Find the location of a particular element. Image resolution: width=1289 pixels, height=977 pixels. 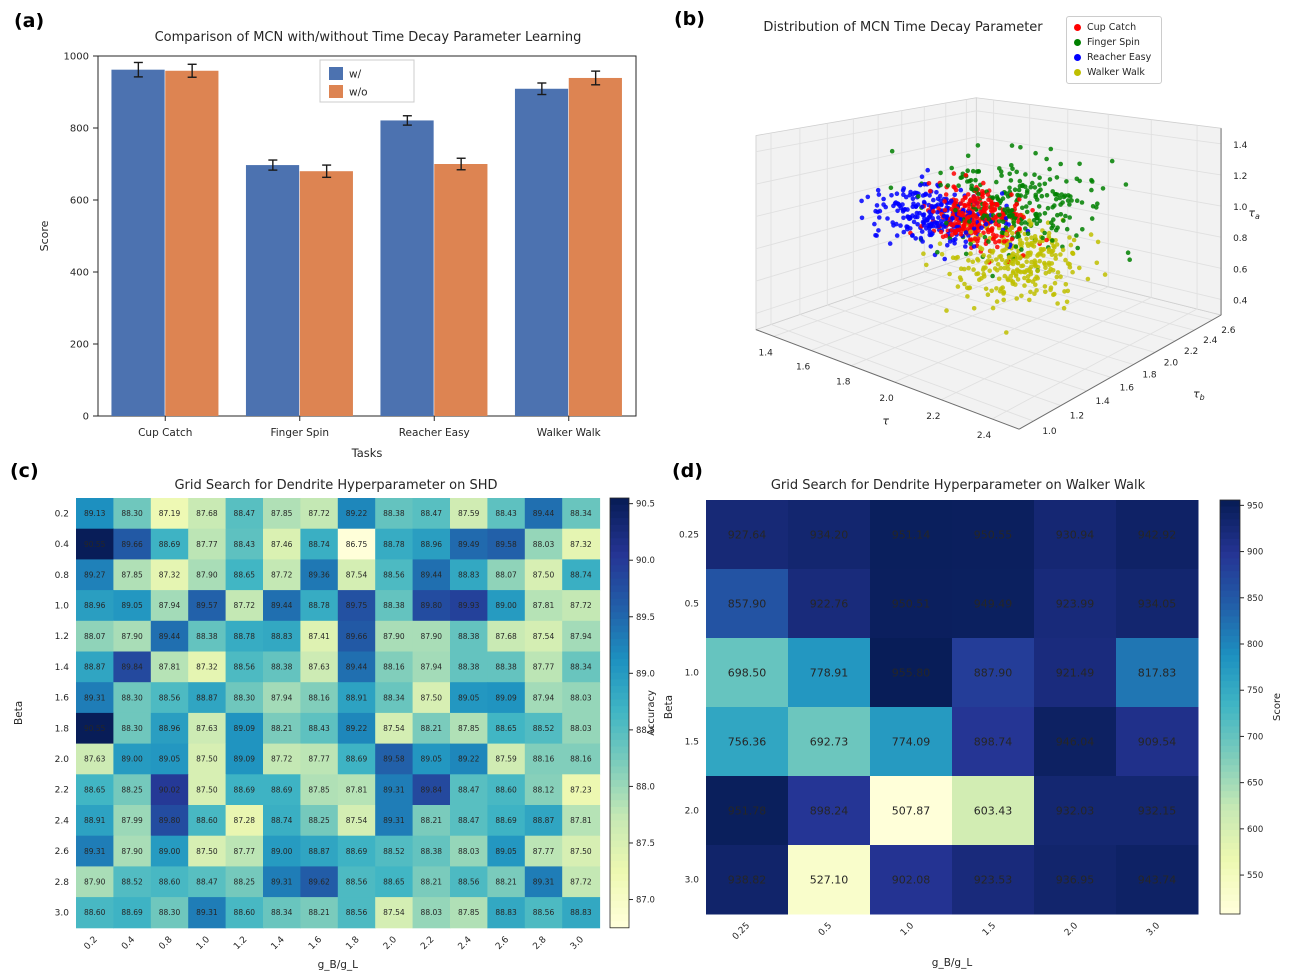

svg-text: Beta is located at coordinates (19, 713).